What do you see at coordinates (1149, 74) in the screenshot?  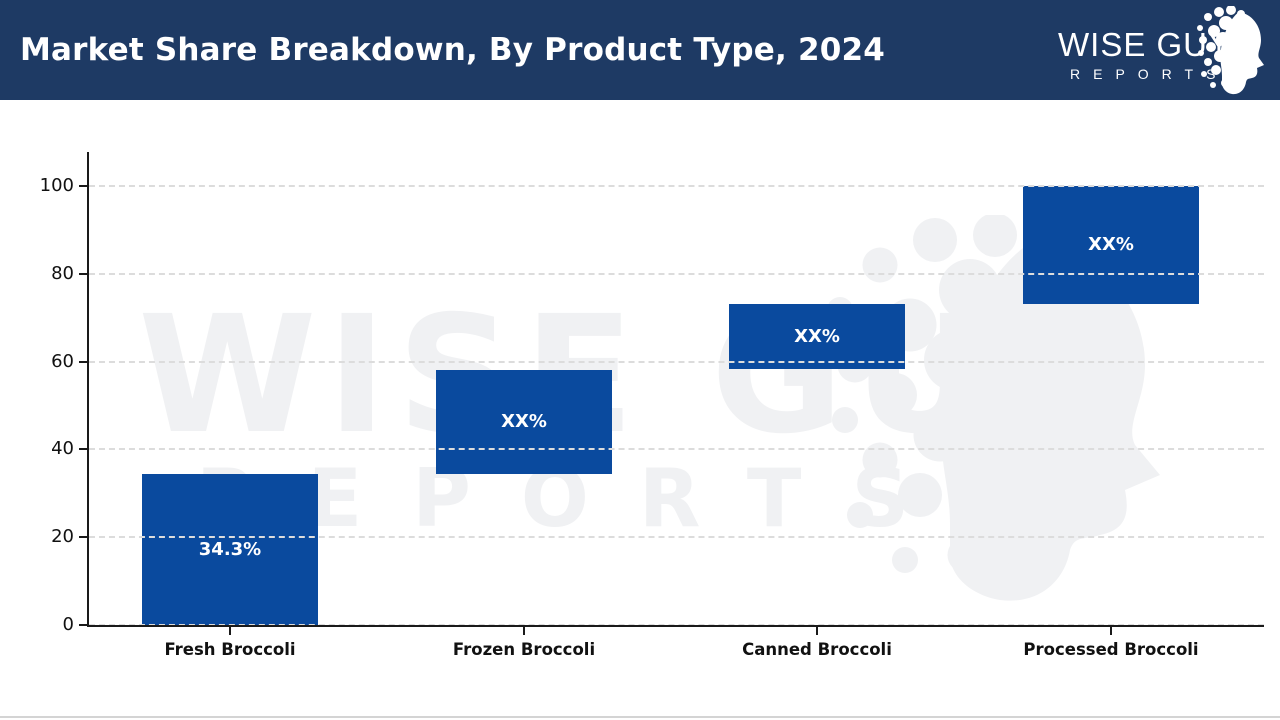 I see `logo-subtext: REPORTS` at bounding box center [1149, 74].